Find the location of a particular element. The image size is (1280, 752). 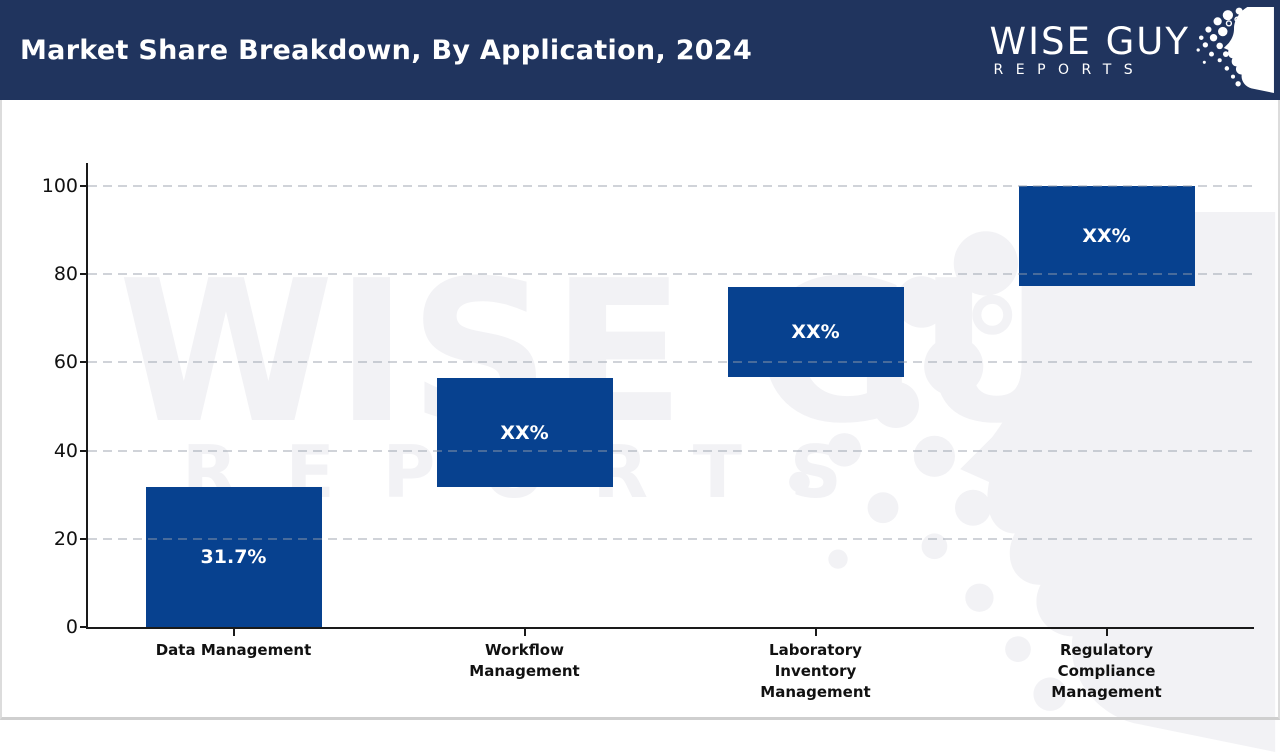

brand-wordmark: WISE GUY REPORTS is located at coordinates (1090, 50).